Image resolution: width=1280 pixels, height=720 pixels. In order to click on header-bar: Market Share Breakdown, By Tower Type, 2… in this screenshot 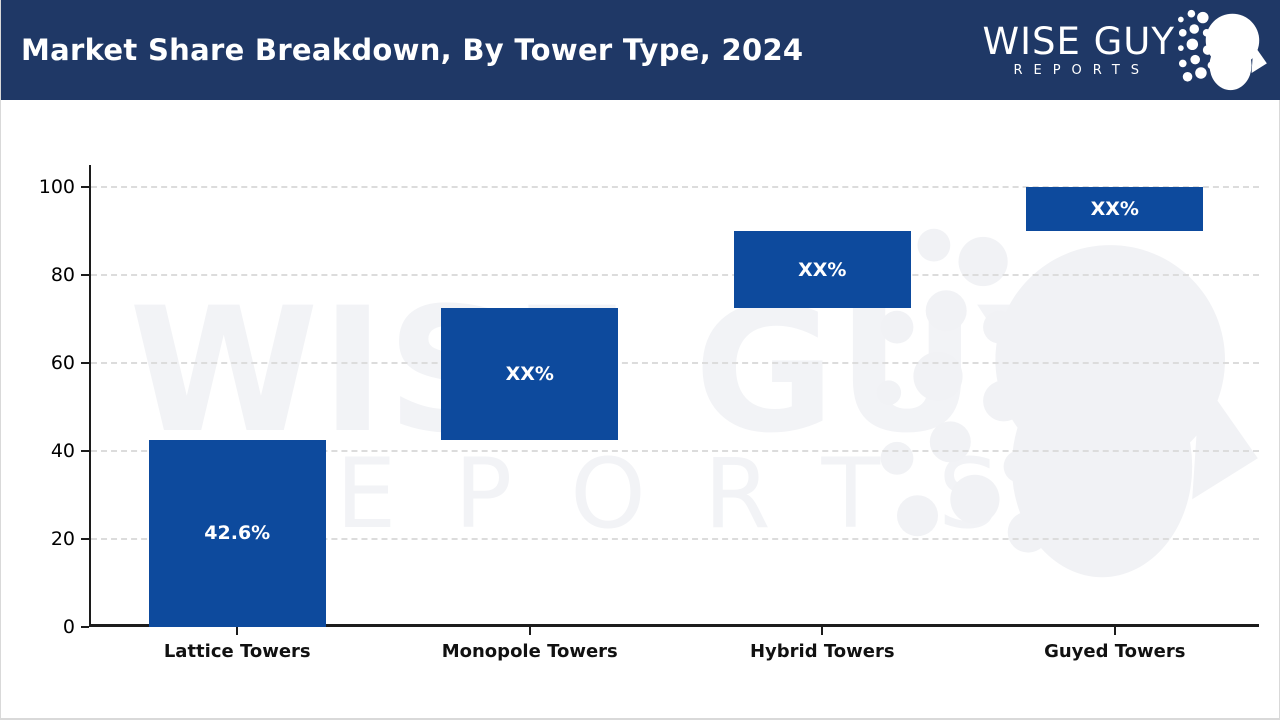, I will do `click(640, 50)`.